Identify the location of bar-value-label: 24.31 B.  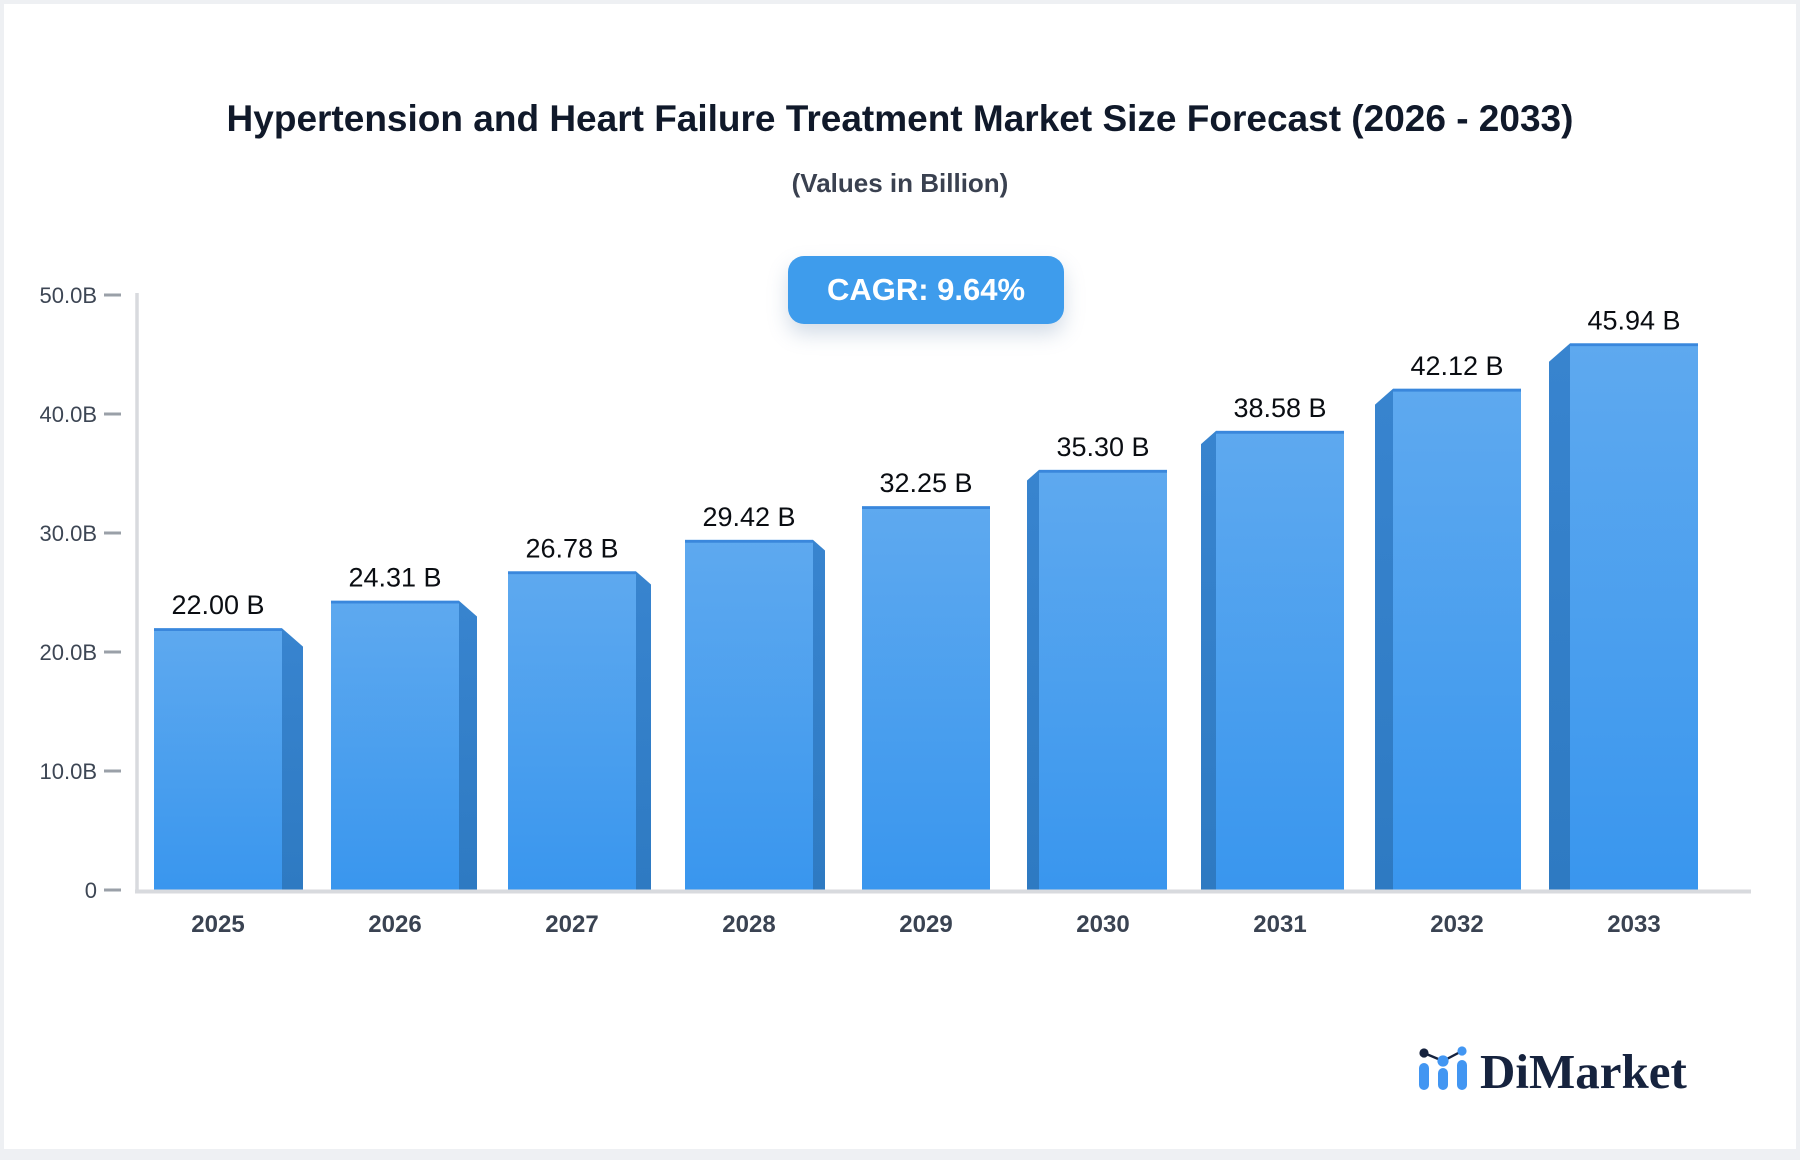
(394, 578).